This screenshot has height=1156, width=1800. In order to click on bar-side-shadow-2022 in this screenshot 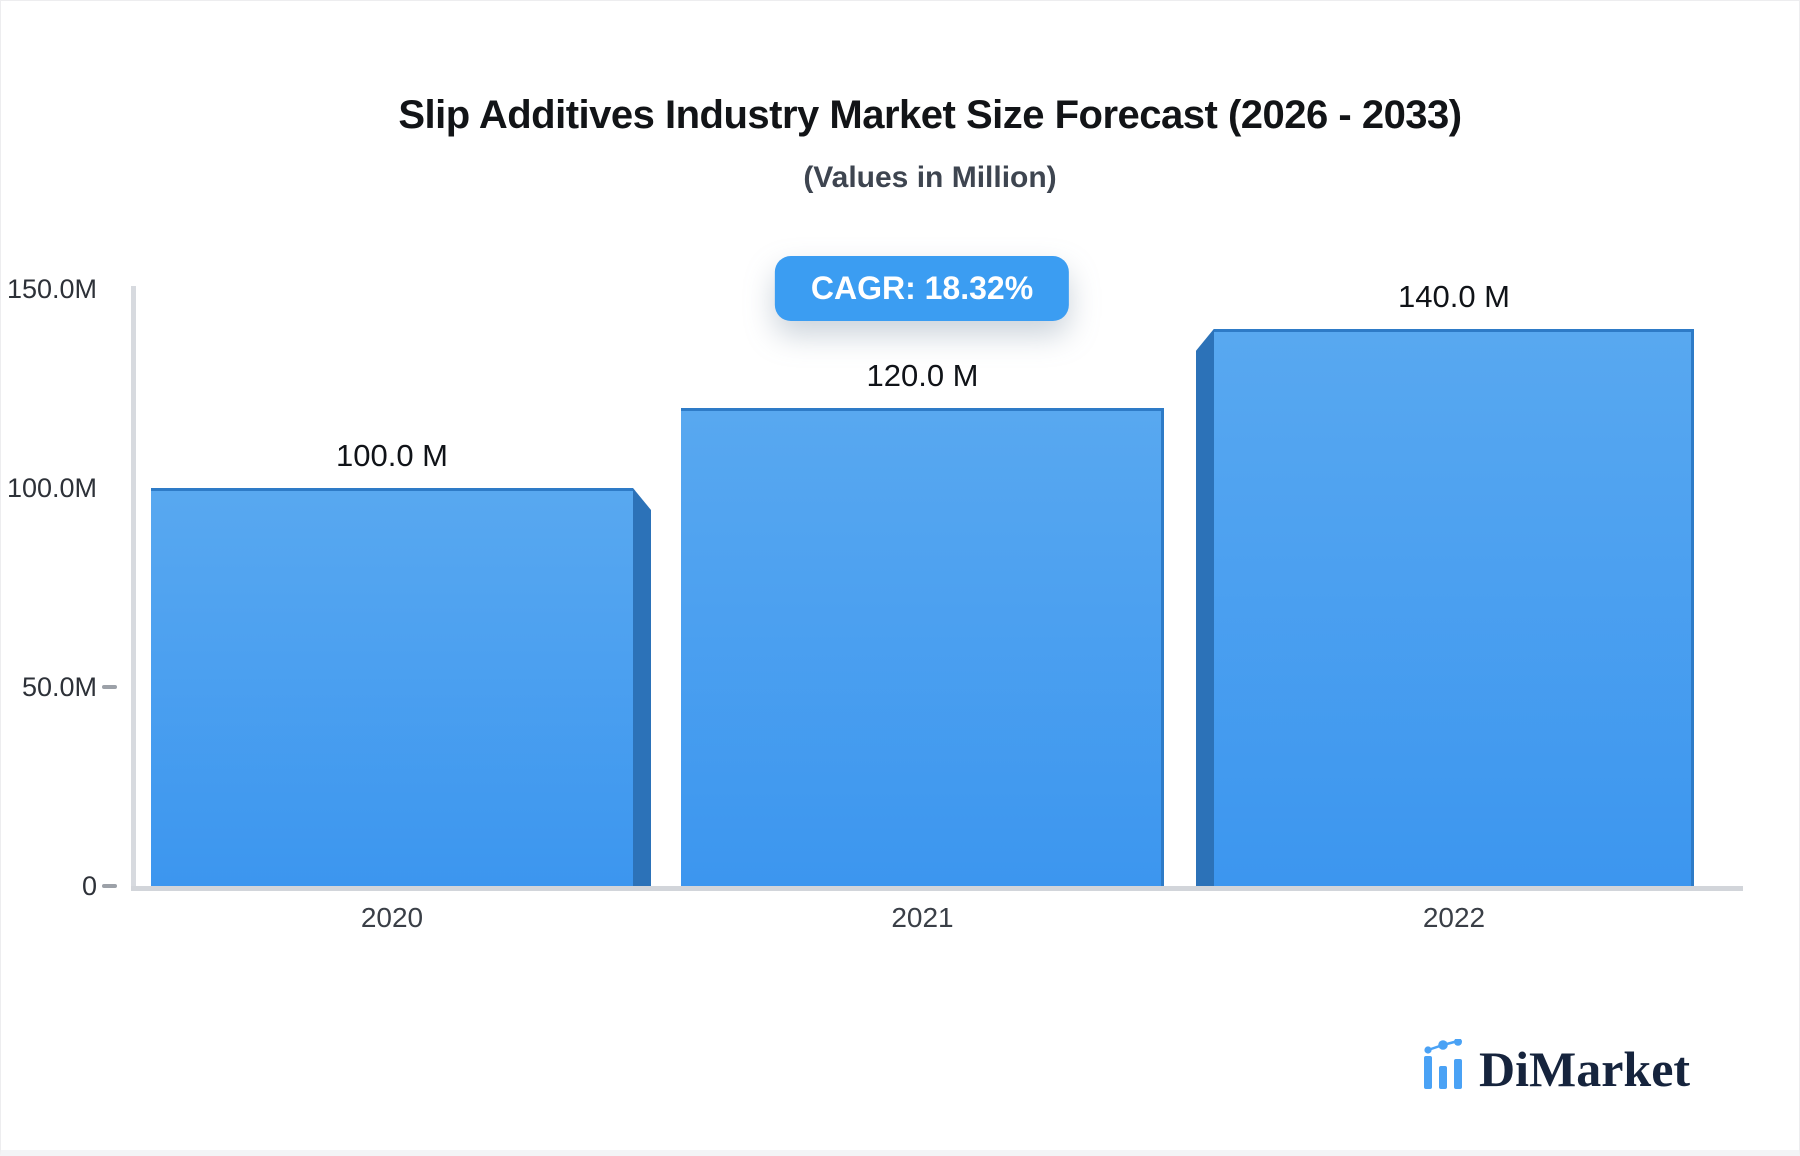, I will do `click(1205, 607)`.